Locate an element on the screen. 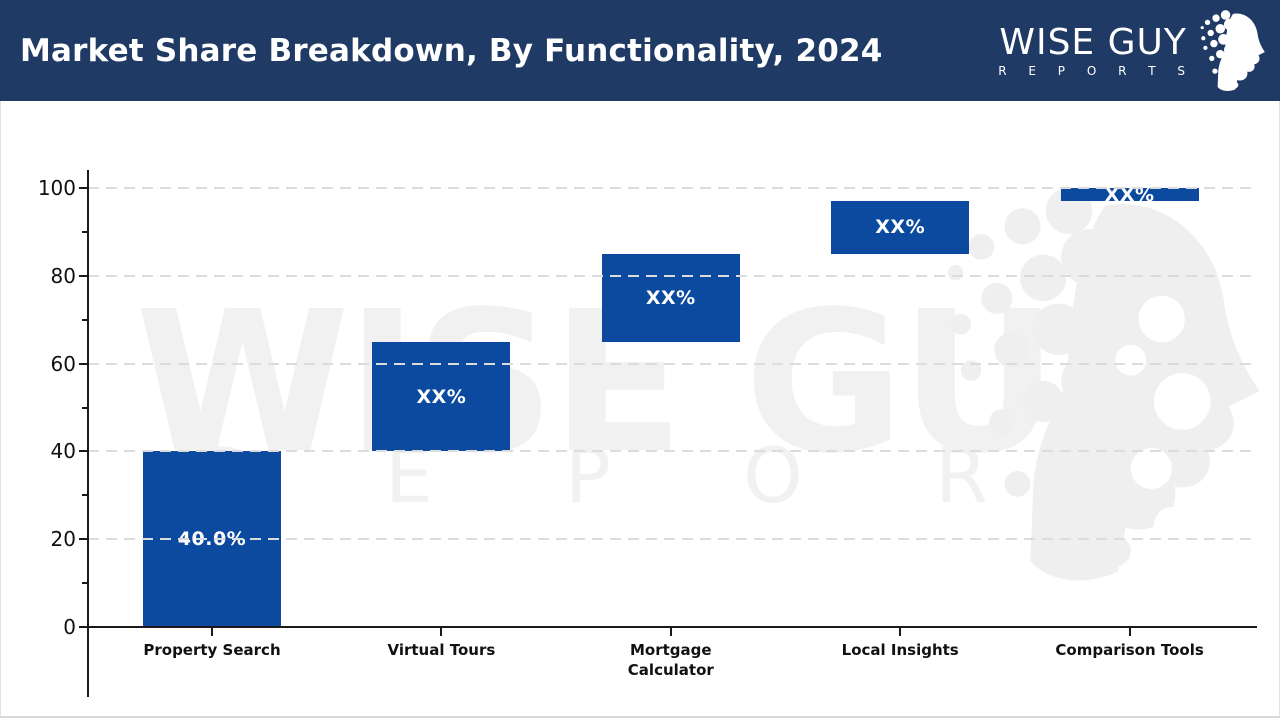 Image resolution: width=1280 pixels, height=720 pixels. x-axis-label: Local Insights is located at coordinates (900, 650).